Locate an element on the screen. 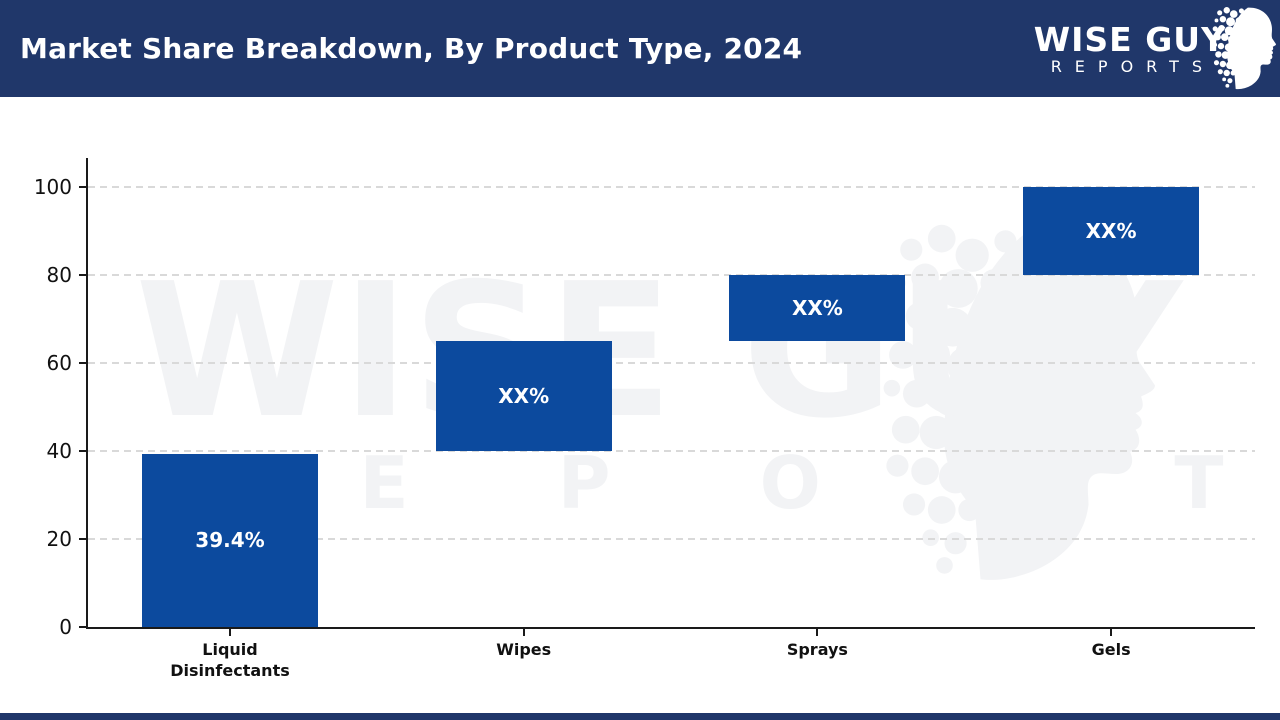 The width and height of the screenshot is (1280, 720). y-tick-label: 100 is located at coordinates (52, 187).